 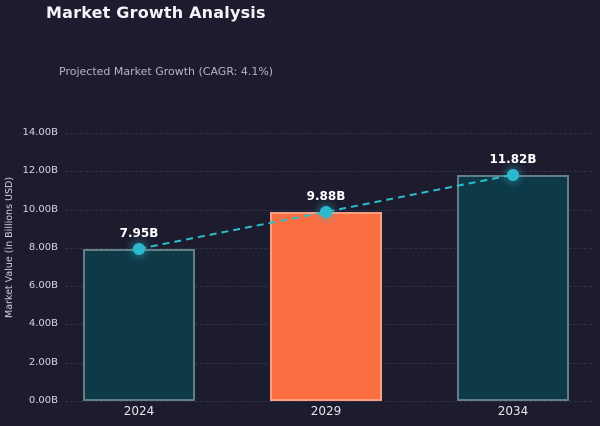 What do you see at coordinates (326, 306) in the screenshot?
I see `bar-2029` at bounding box center [326, 306].